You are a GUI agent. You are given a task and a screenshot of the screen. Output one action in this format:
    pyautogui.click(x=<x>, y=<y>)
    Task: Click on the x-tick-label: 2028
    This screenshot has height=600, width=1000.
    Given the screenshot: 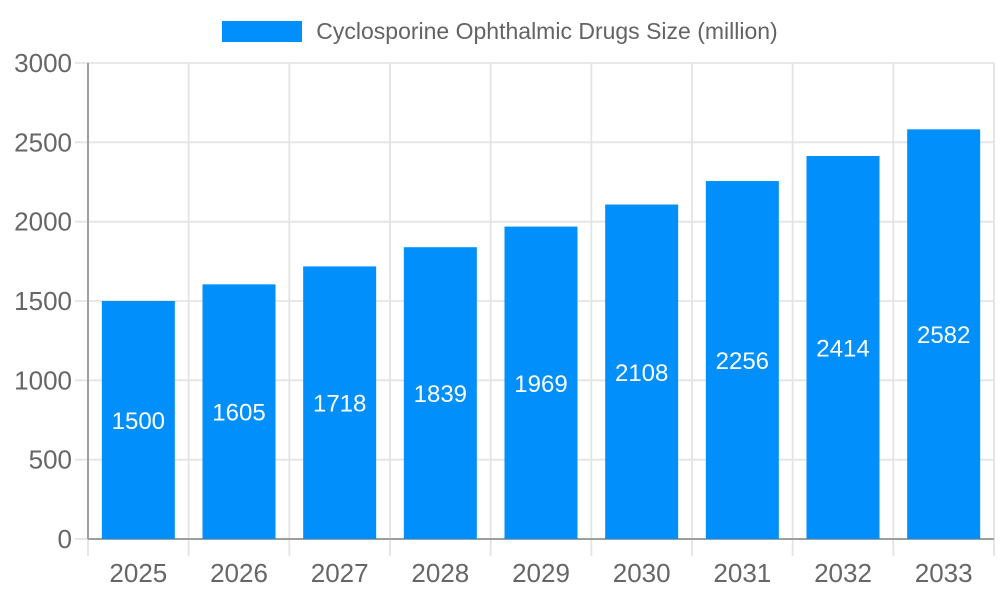 What is the action you would take?
    pyautogui.click(x=440, y=573)
    